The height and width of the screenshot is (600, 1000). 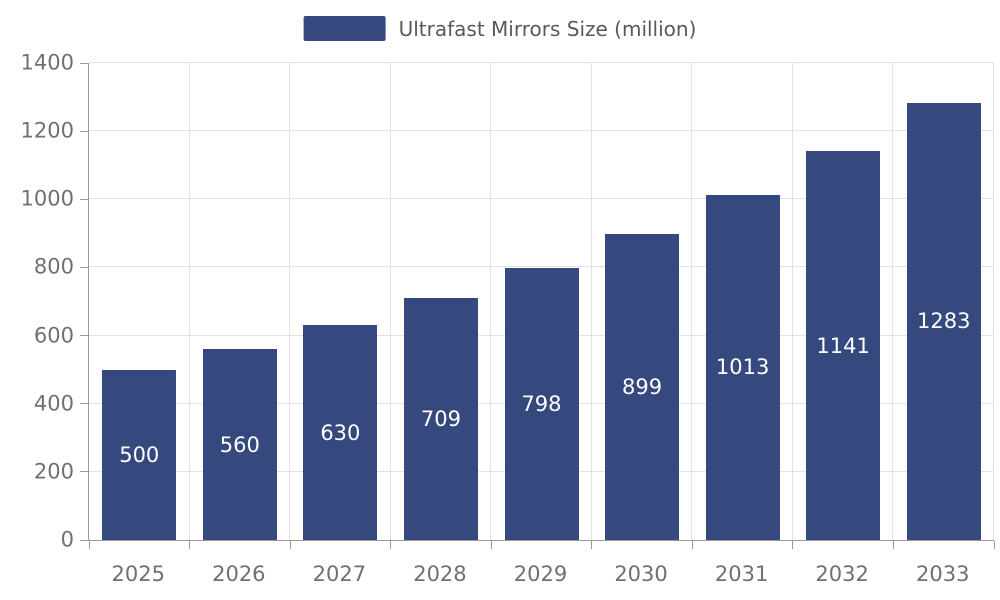 I want to click on x-tick-label: 2028, so click(x=440, y=574).